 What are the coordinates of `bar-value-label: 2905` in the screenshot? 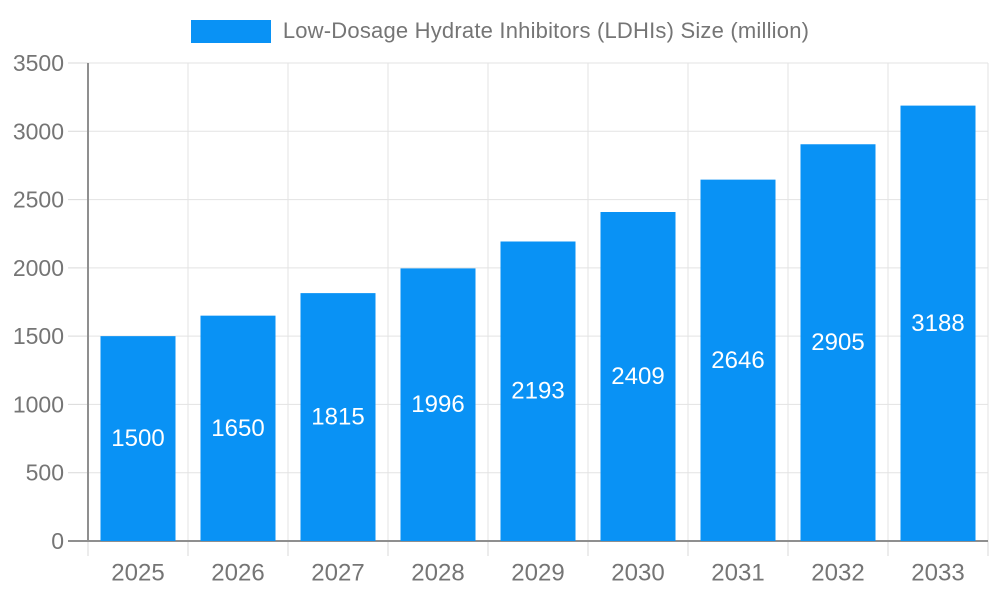 It's located at (837, 342).